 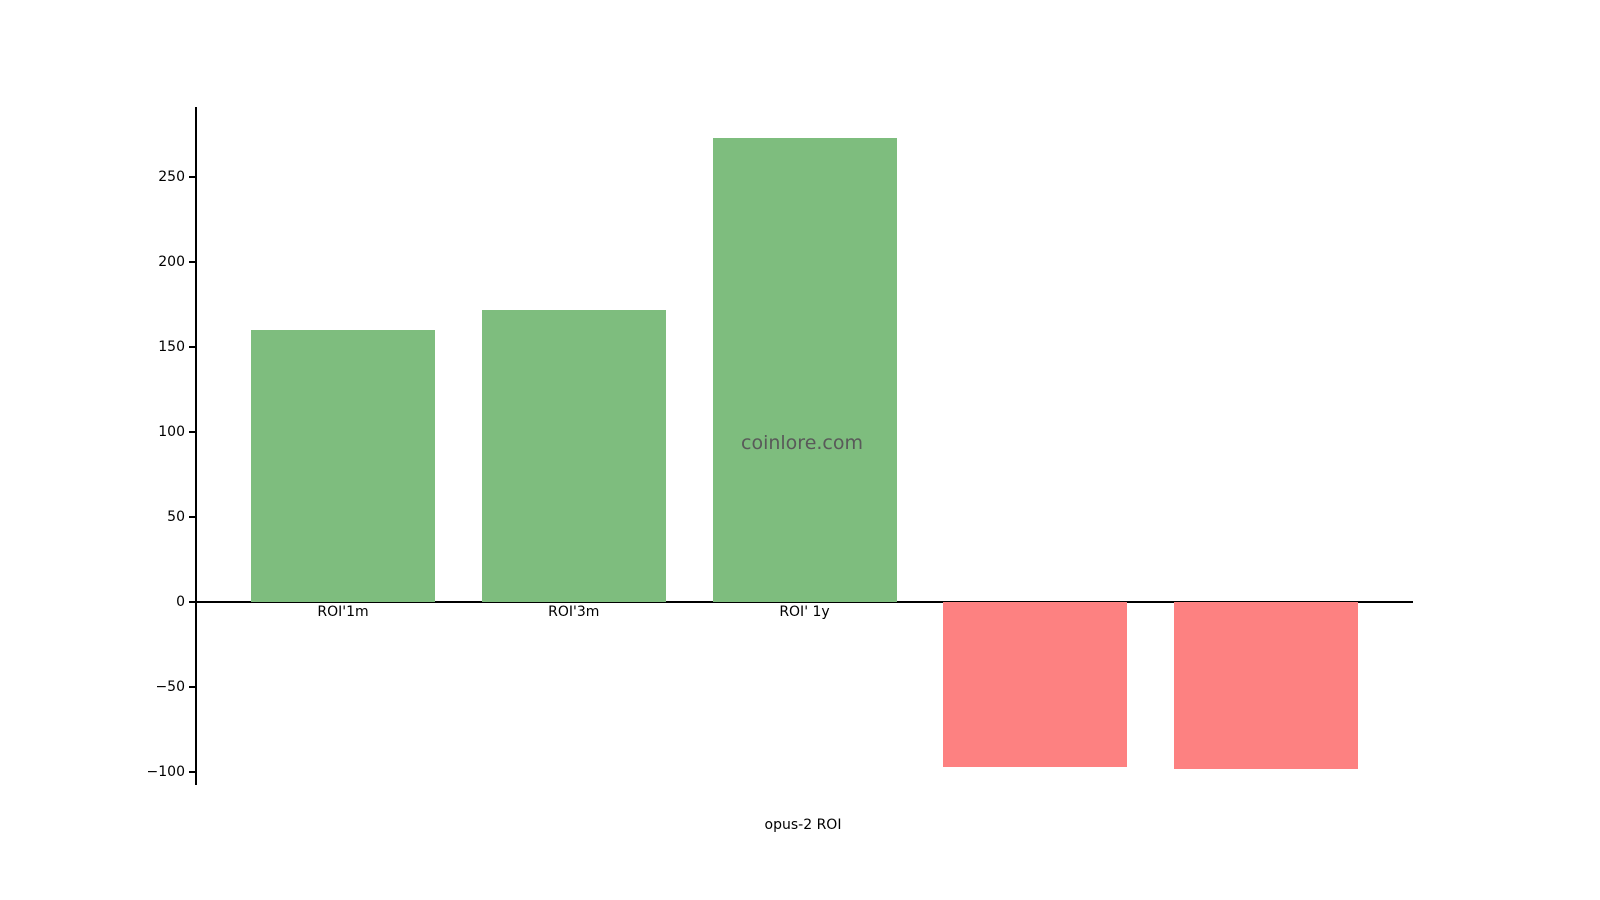 I want to click on y-tick-label: −100, so click(x=165, y=772).